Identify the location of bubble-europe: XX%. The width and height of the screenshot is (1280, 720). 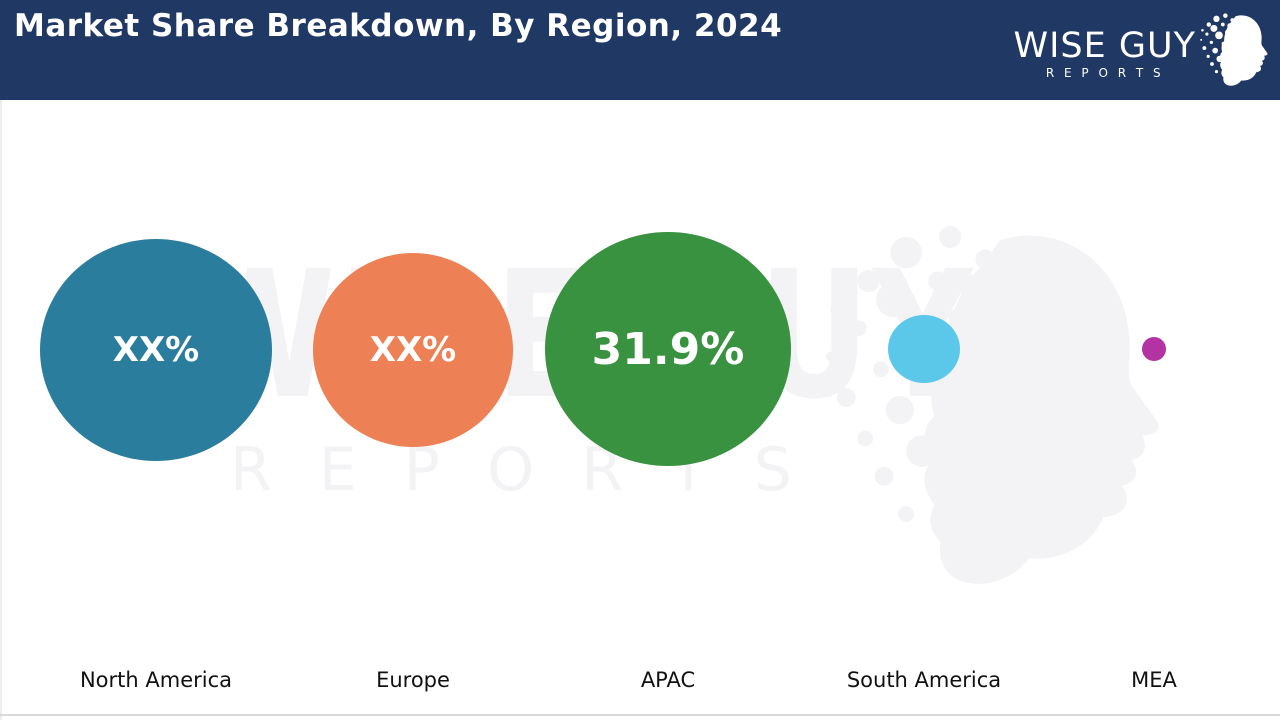
(413, 350).